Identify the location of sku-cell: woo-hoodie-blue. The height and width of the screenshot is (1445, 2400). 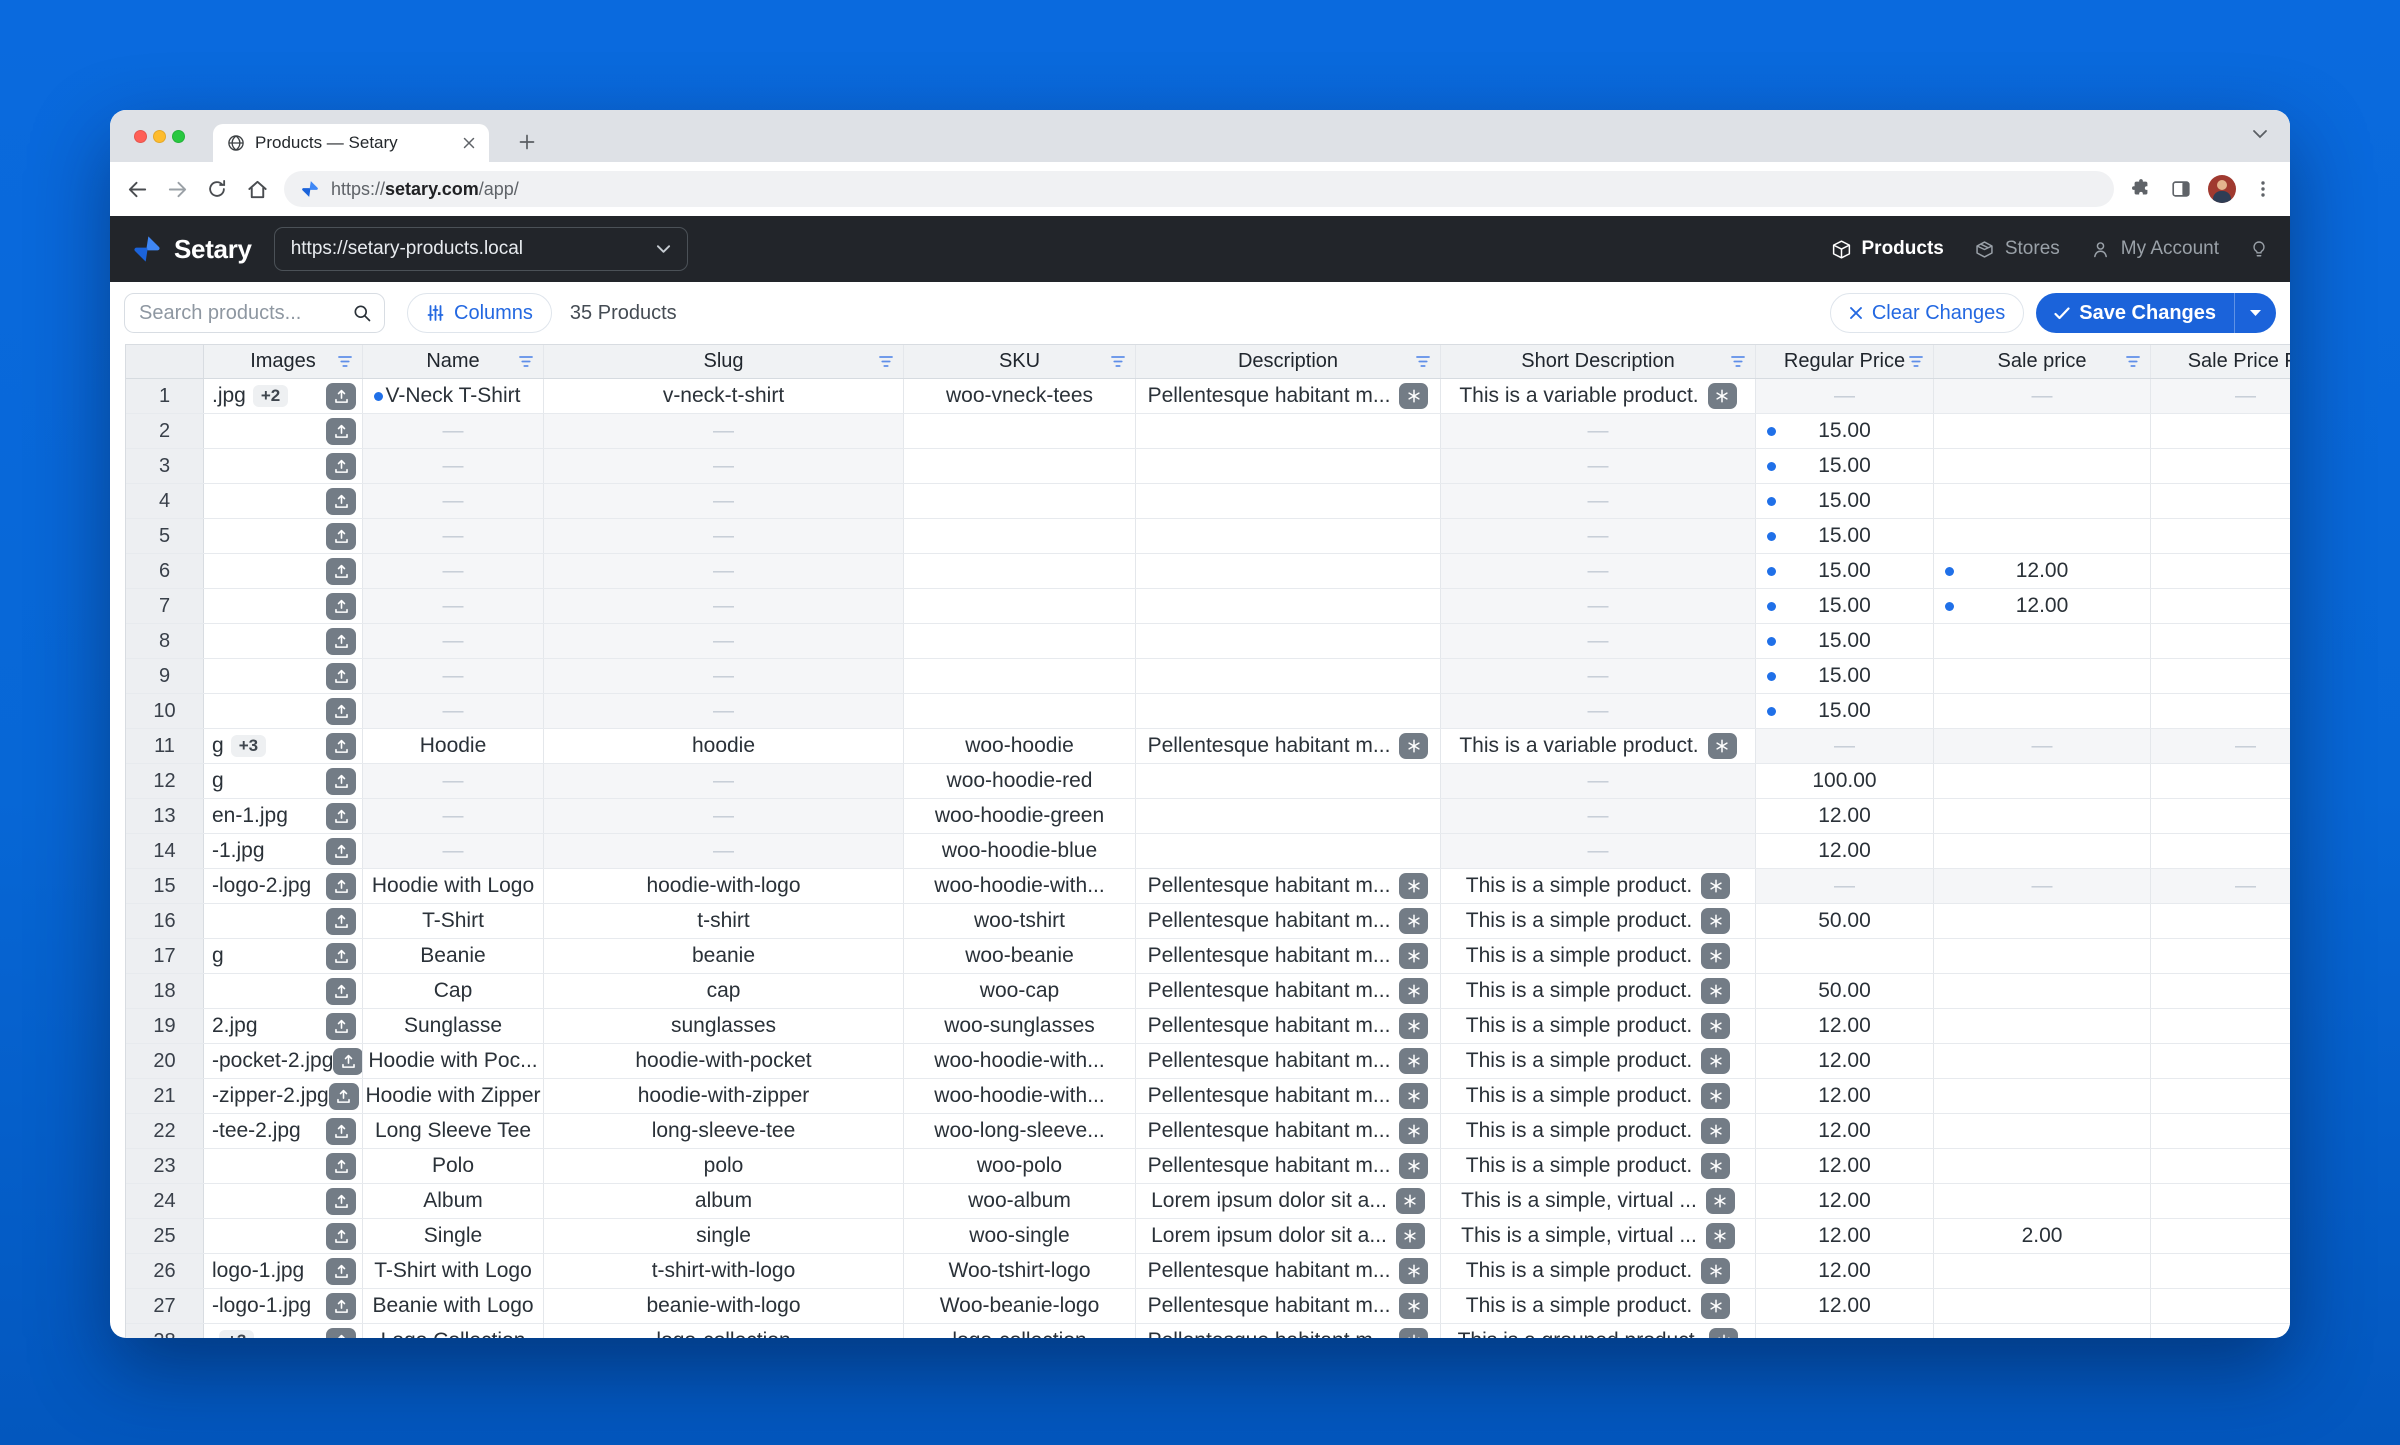
(1020, 851).